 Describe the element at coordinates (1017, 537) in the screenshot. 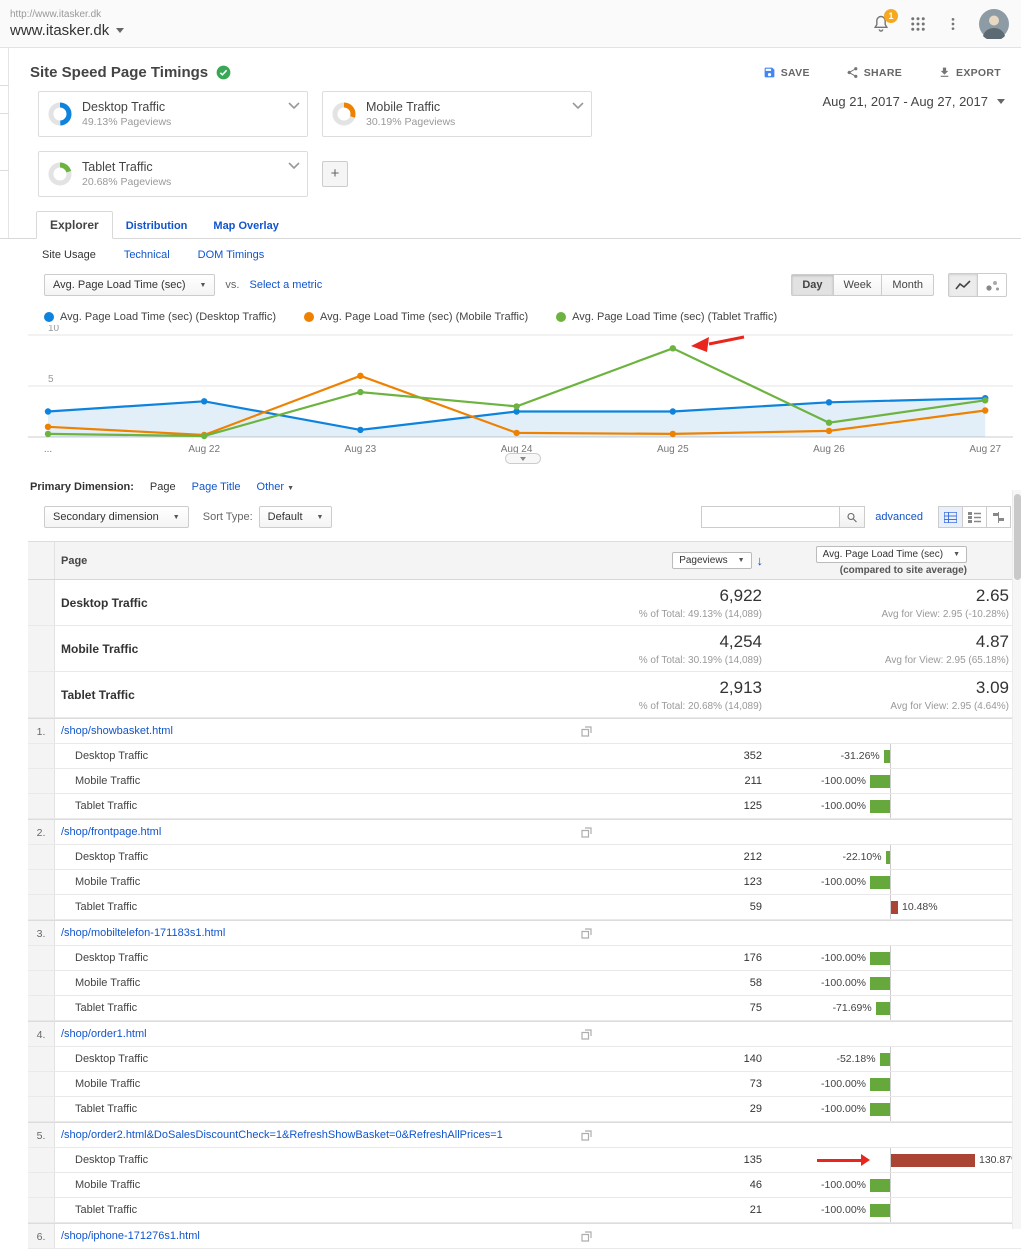

I see `scrollbar-thumb` at that location.